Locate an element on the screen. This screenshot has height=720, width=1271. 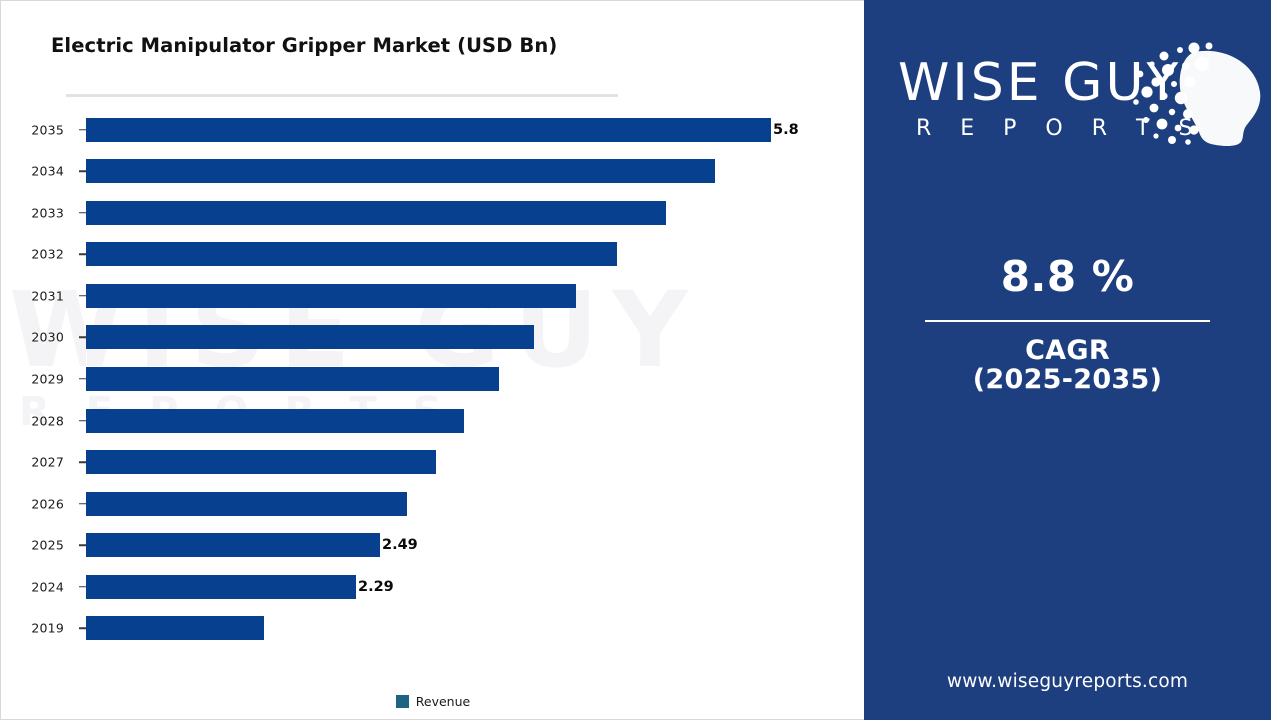
chart-row-2024: 2024 2.29 is located at coordinates (432, 587).